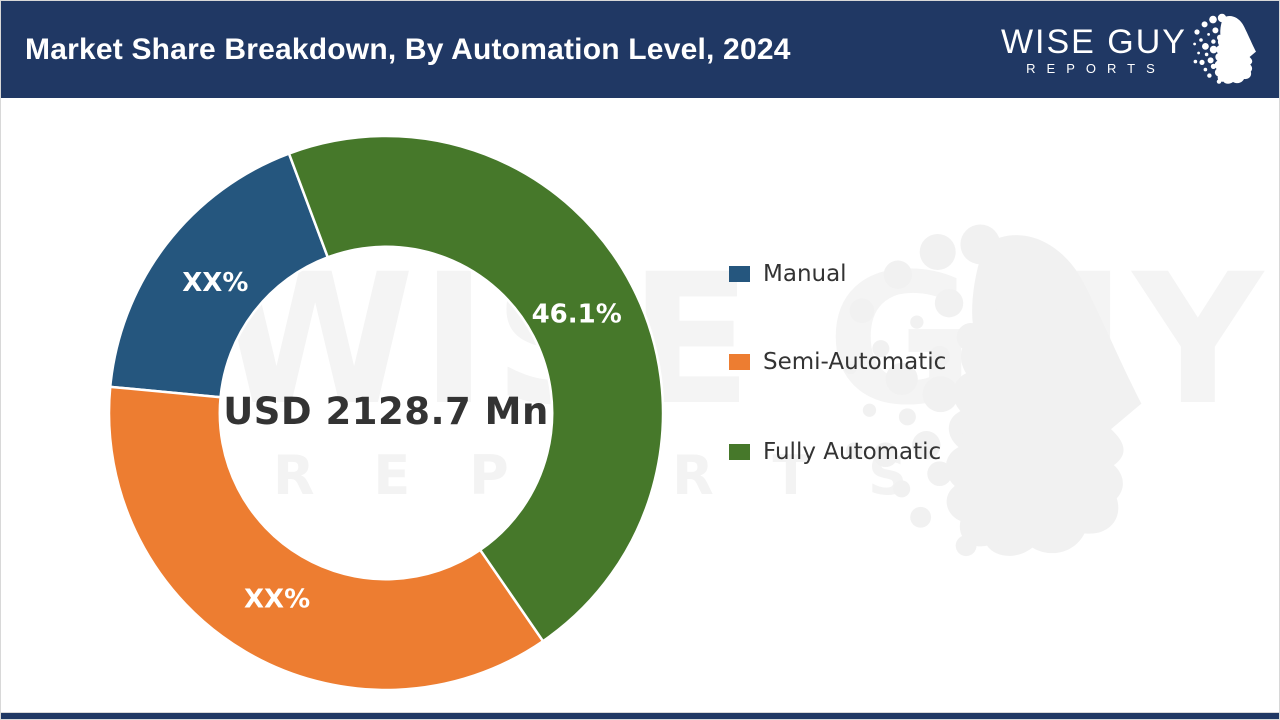  What do you see at coordinates (1224, 48) in the screenshot?
I see `logo-face-icon` at bounding box center [1224, 48].